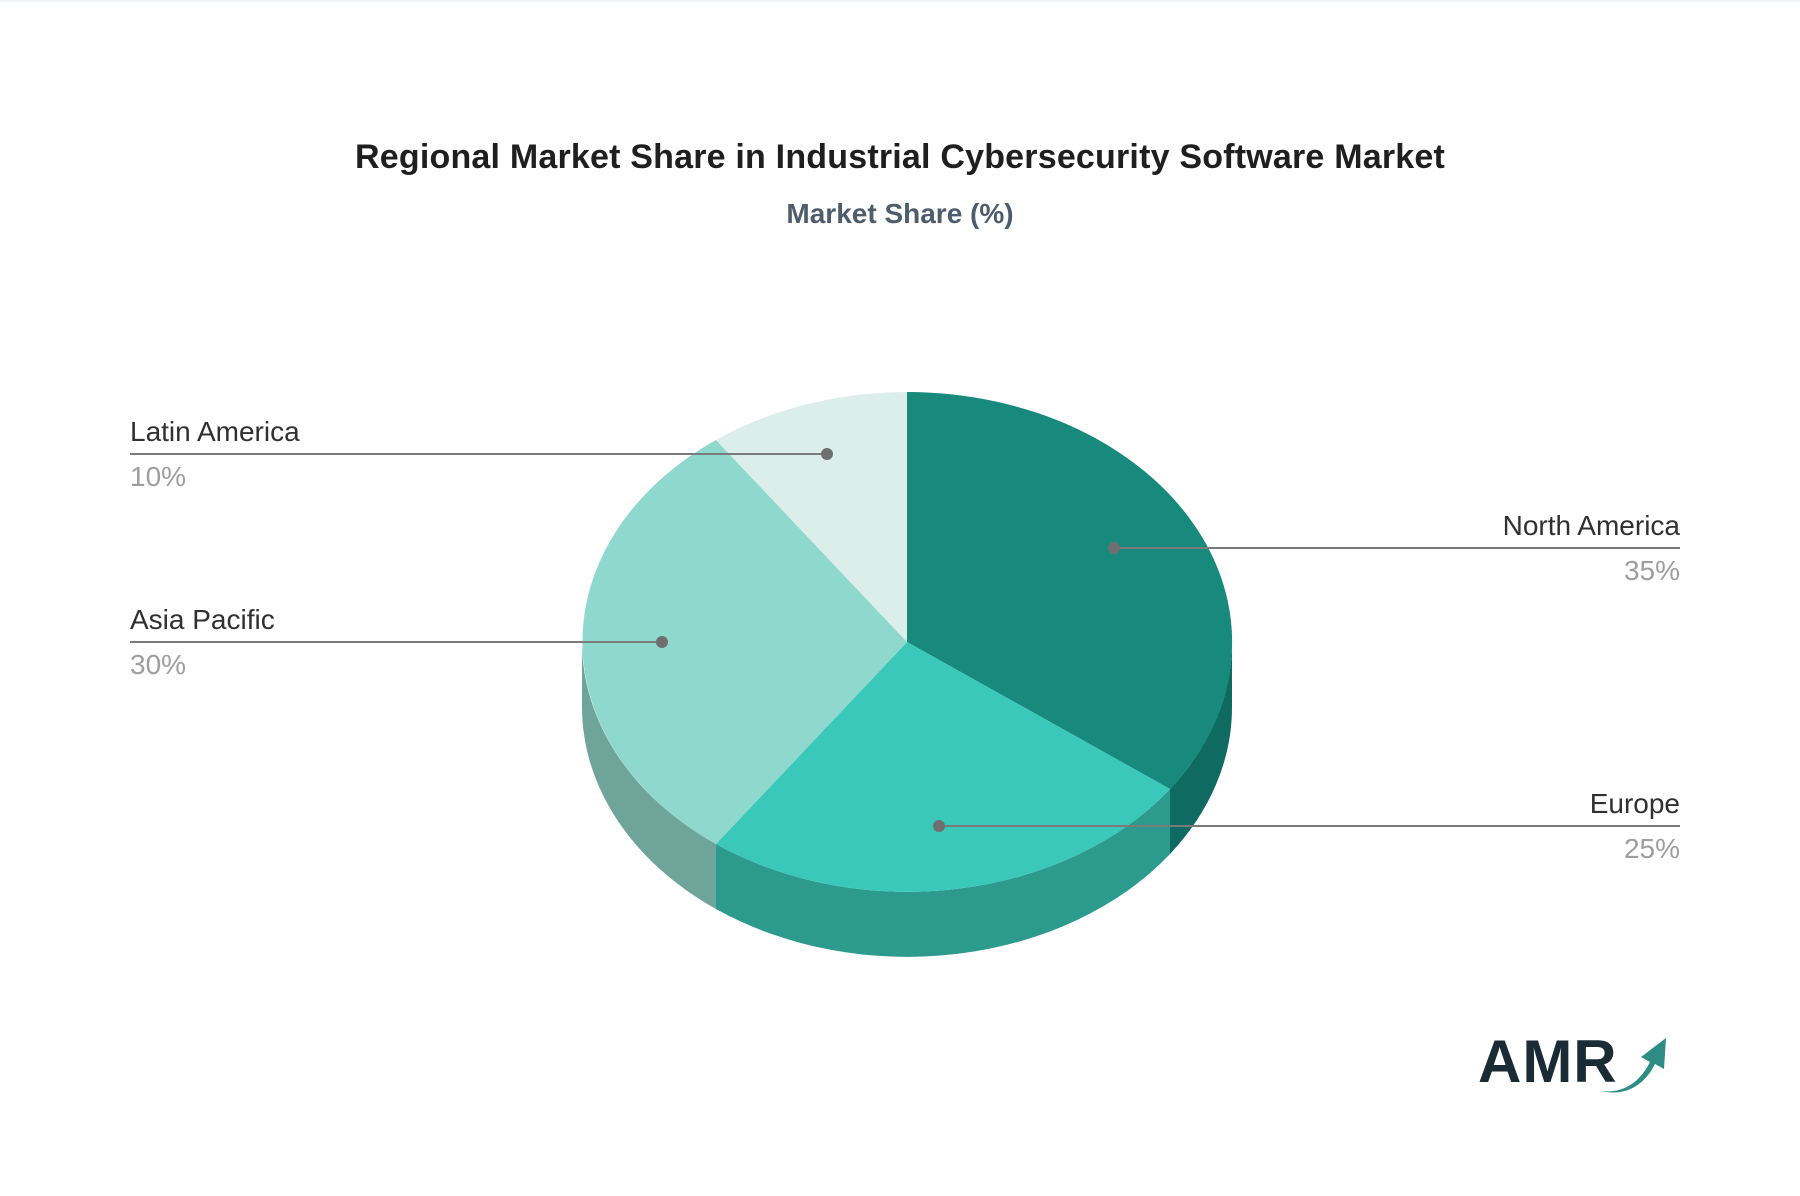 This screenshot has width=1800, height=1196. Describe the element at coordinates (943, 767) in the screenshot. I see `pie-slice-europe` at that location.